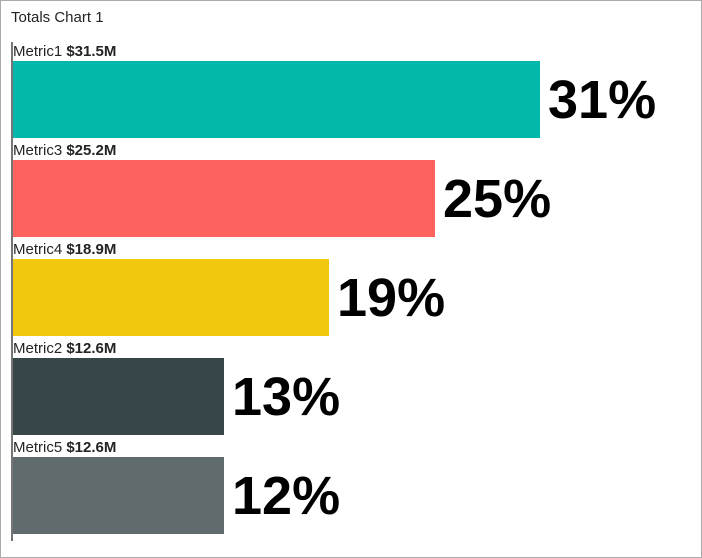 The height and width of the screenshot is (558, 702). What do you see at coordinates (354, 51) in the screenshot?
I see `bar-category-label: Metric1 $31.5M` at bounding box center [354, 51].